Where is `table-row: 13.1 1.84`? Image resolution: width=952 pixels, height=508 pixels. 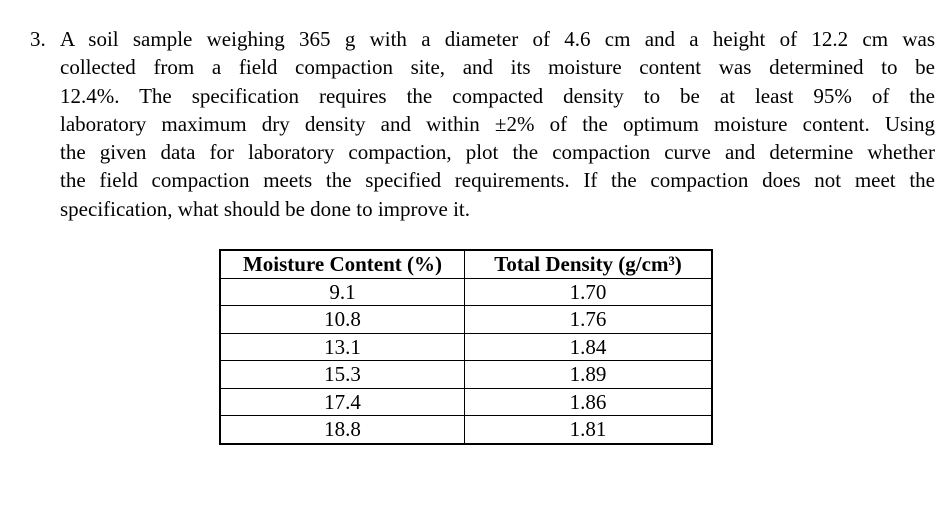 table-row: 13.1 1.84 is located at coordinates (466, 346).